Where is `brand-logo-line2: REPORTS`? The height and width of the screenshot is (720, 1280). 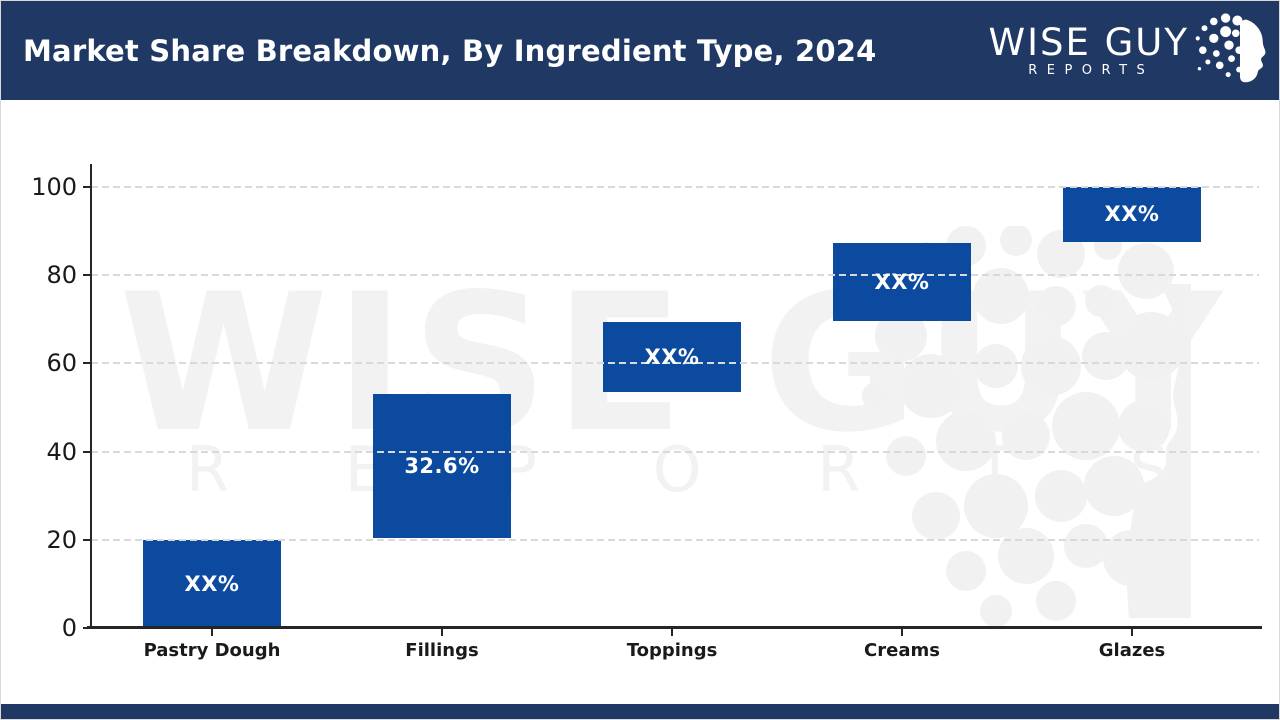
brand-logo-line2: REPORTS is located at coordinates (1091, 70).